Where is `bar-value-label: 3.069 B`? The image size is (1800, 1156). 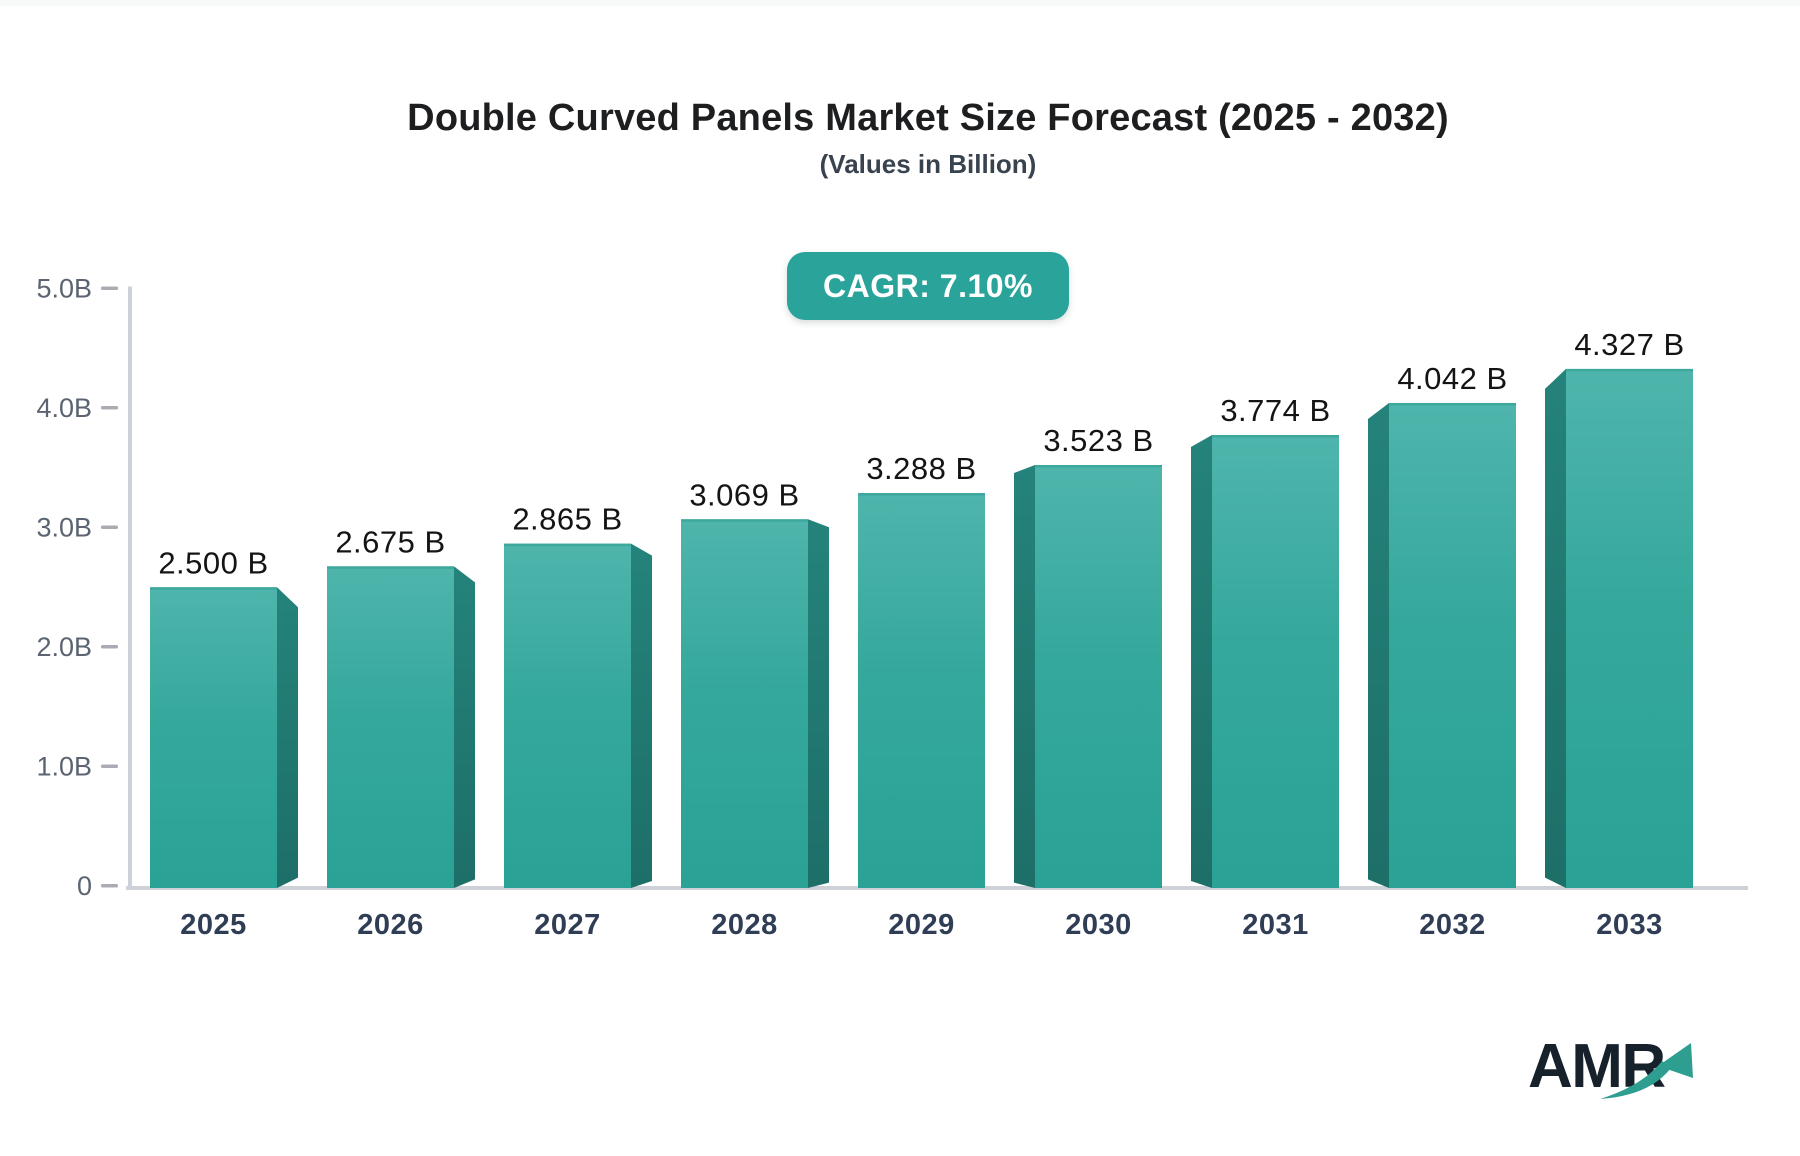 bar-value-label: 3.069 B is located at coordinates (744, 494).